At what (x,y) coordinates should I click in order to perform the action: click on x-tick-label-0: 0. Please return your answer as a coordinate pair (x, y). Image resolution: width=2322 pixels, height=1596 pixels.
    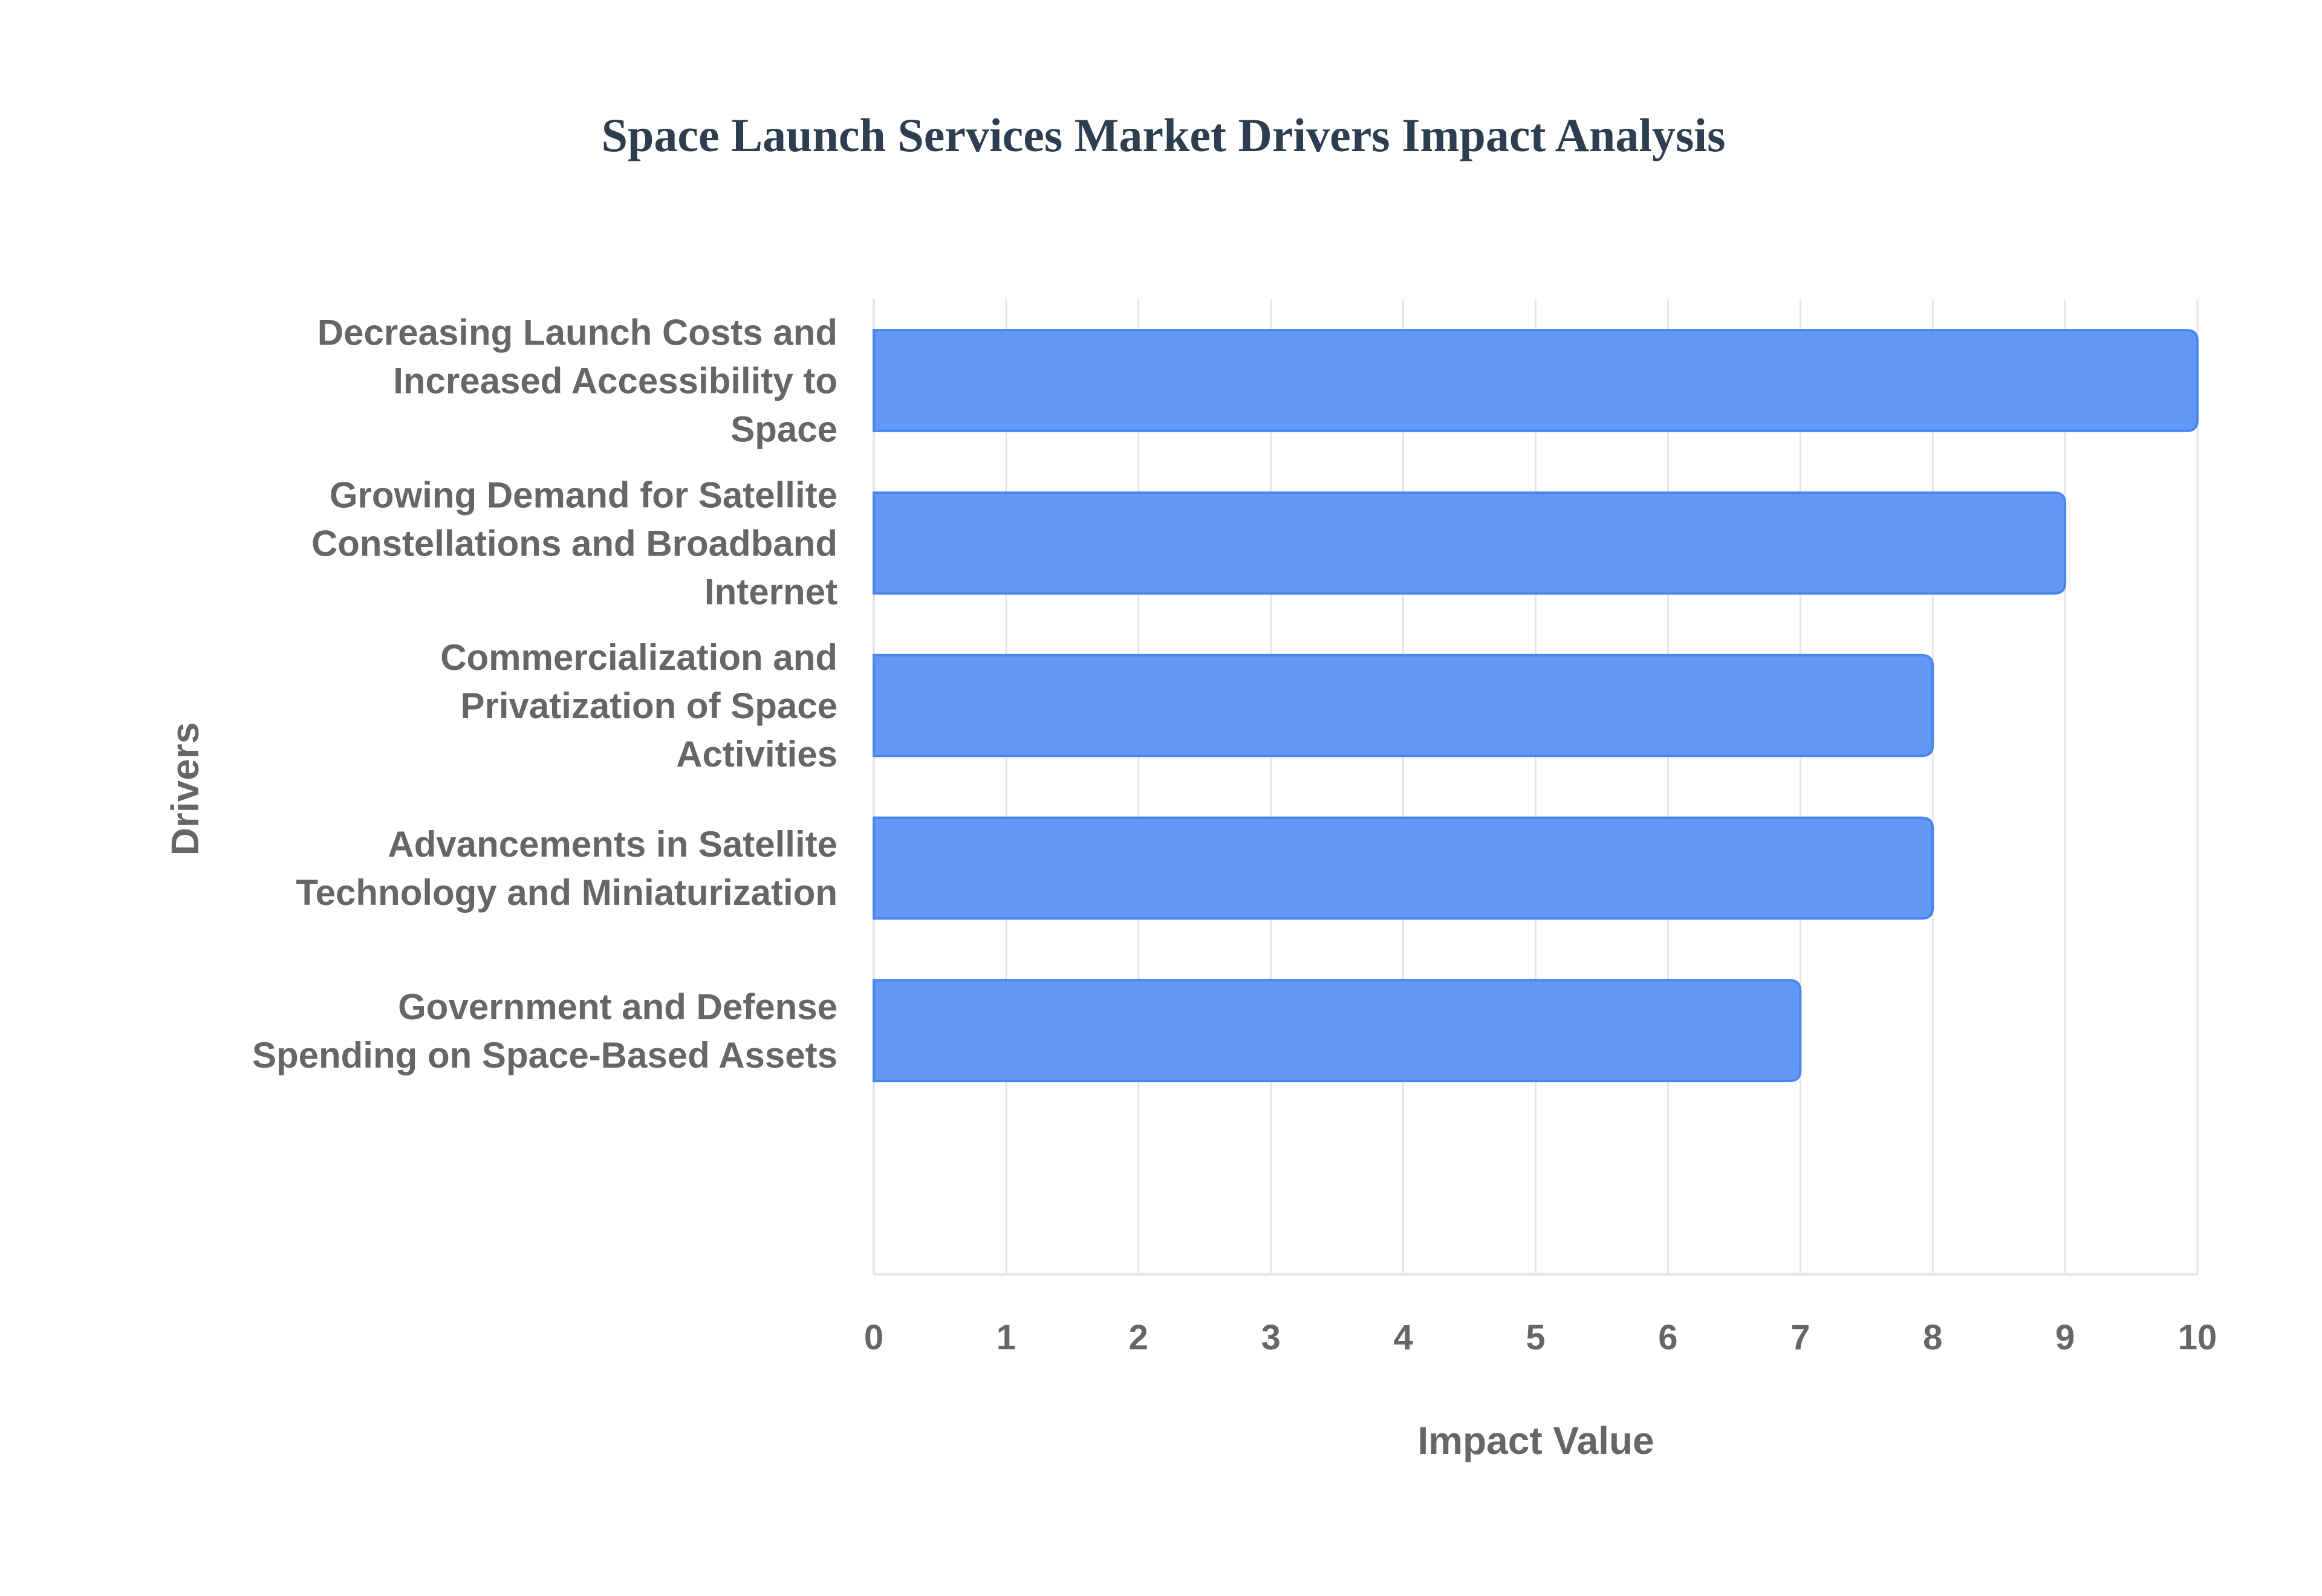
    Looking at the image, I should click on (873, 1337).